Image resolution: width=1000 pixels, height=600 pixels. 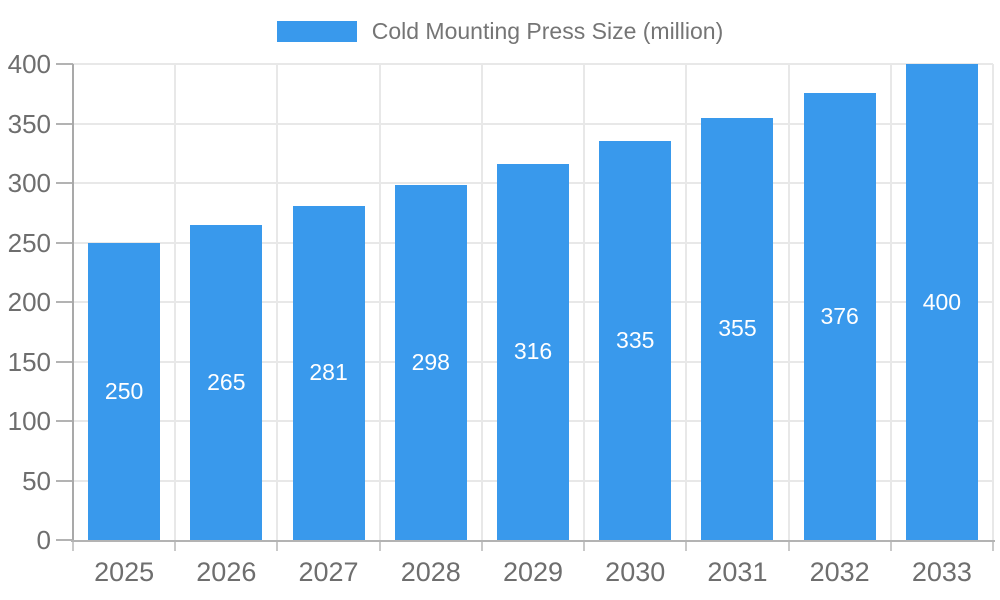 What do you see at coordinates (635, 572) in the screenshot?
I see `x-axis-tick-label: 2030` at bounding box center [635, 572].